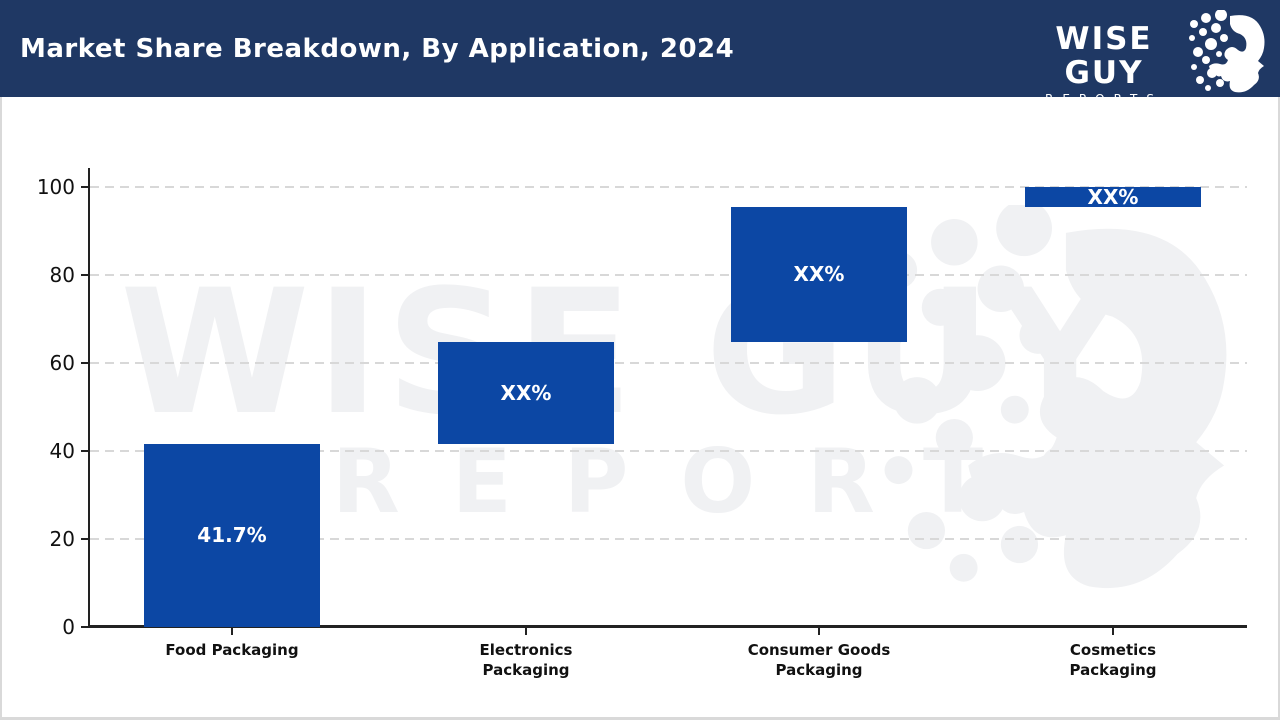 The height and width of the screenshot is (720, 1280). Describe the element at coordinates (1104, 56) in the screenshot. I see `brand-logo-wordmark: WISE GUY` at that location.